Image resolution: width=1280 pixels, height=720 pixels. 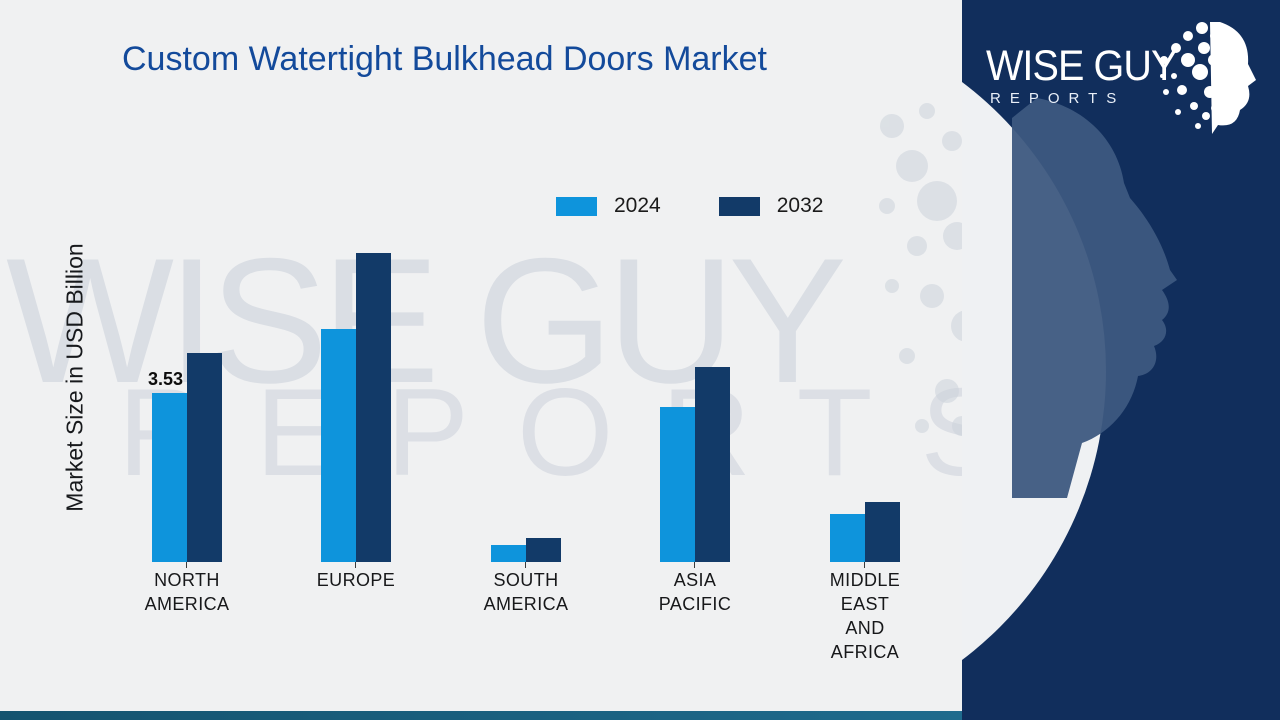 What do you see at coordinates (865, 616) in the screenshot?
I see `category-label-middle-east-and-africa: MIDDLE EAST AND AFRICA` at bounding box center [865, 616].